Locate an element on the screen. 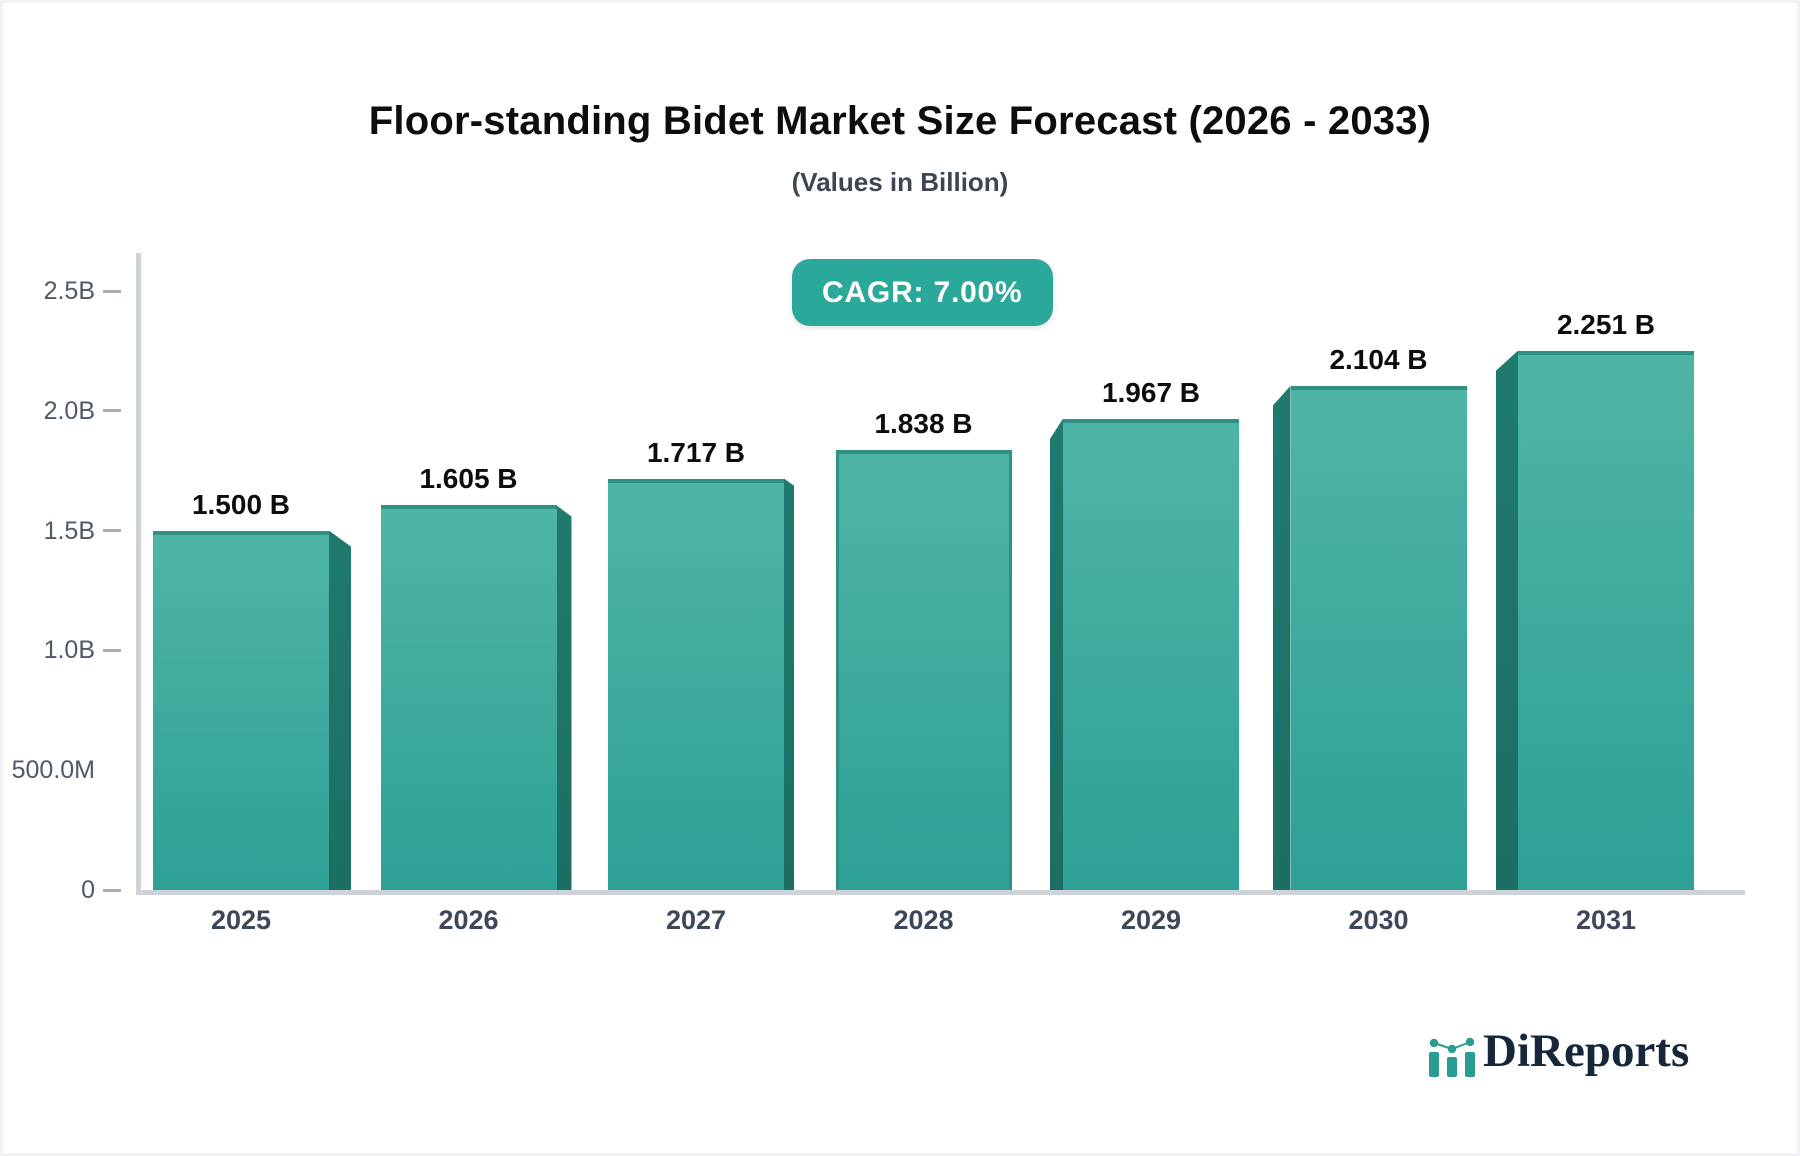 Image resolution: width=1800 pixels, height=1156 pixels. x-axis-label: 2030 is located at coordinates (1378, 920).